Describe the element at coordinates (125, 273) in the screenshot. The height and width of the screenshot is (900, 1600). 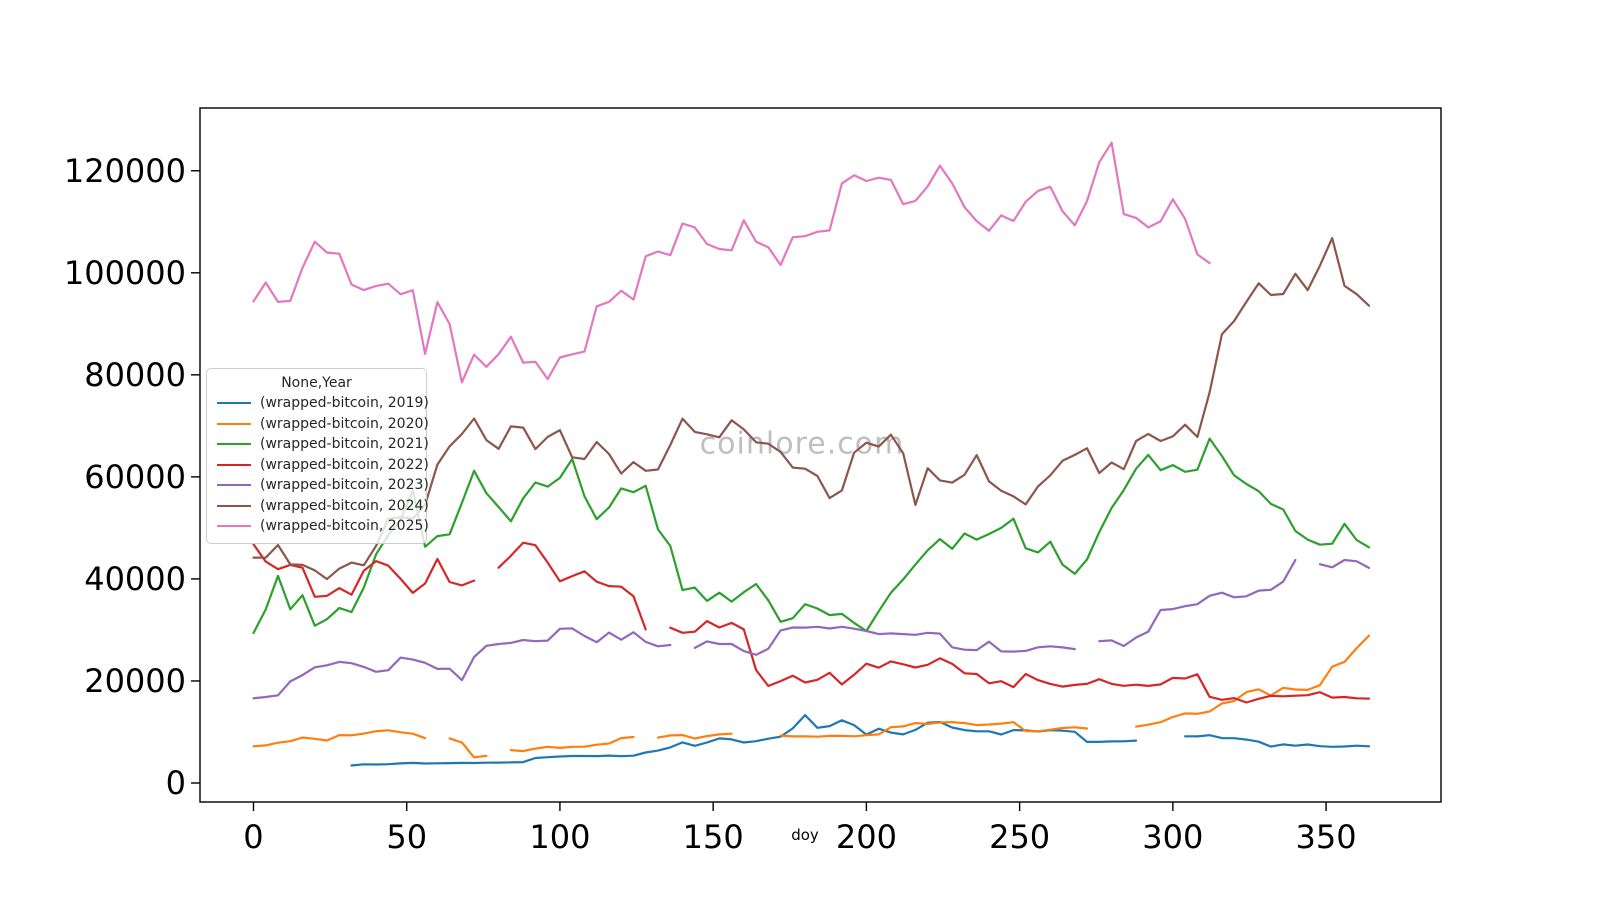
I see `y-tick-label: 100000` at that location.